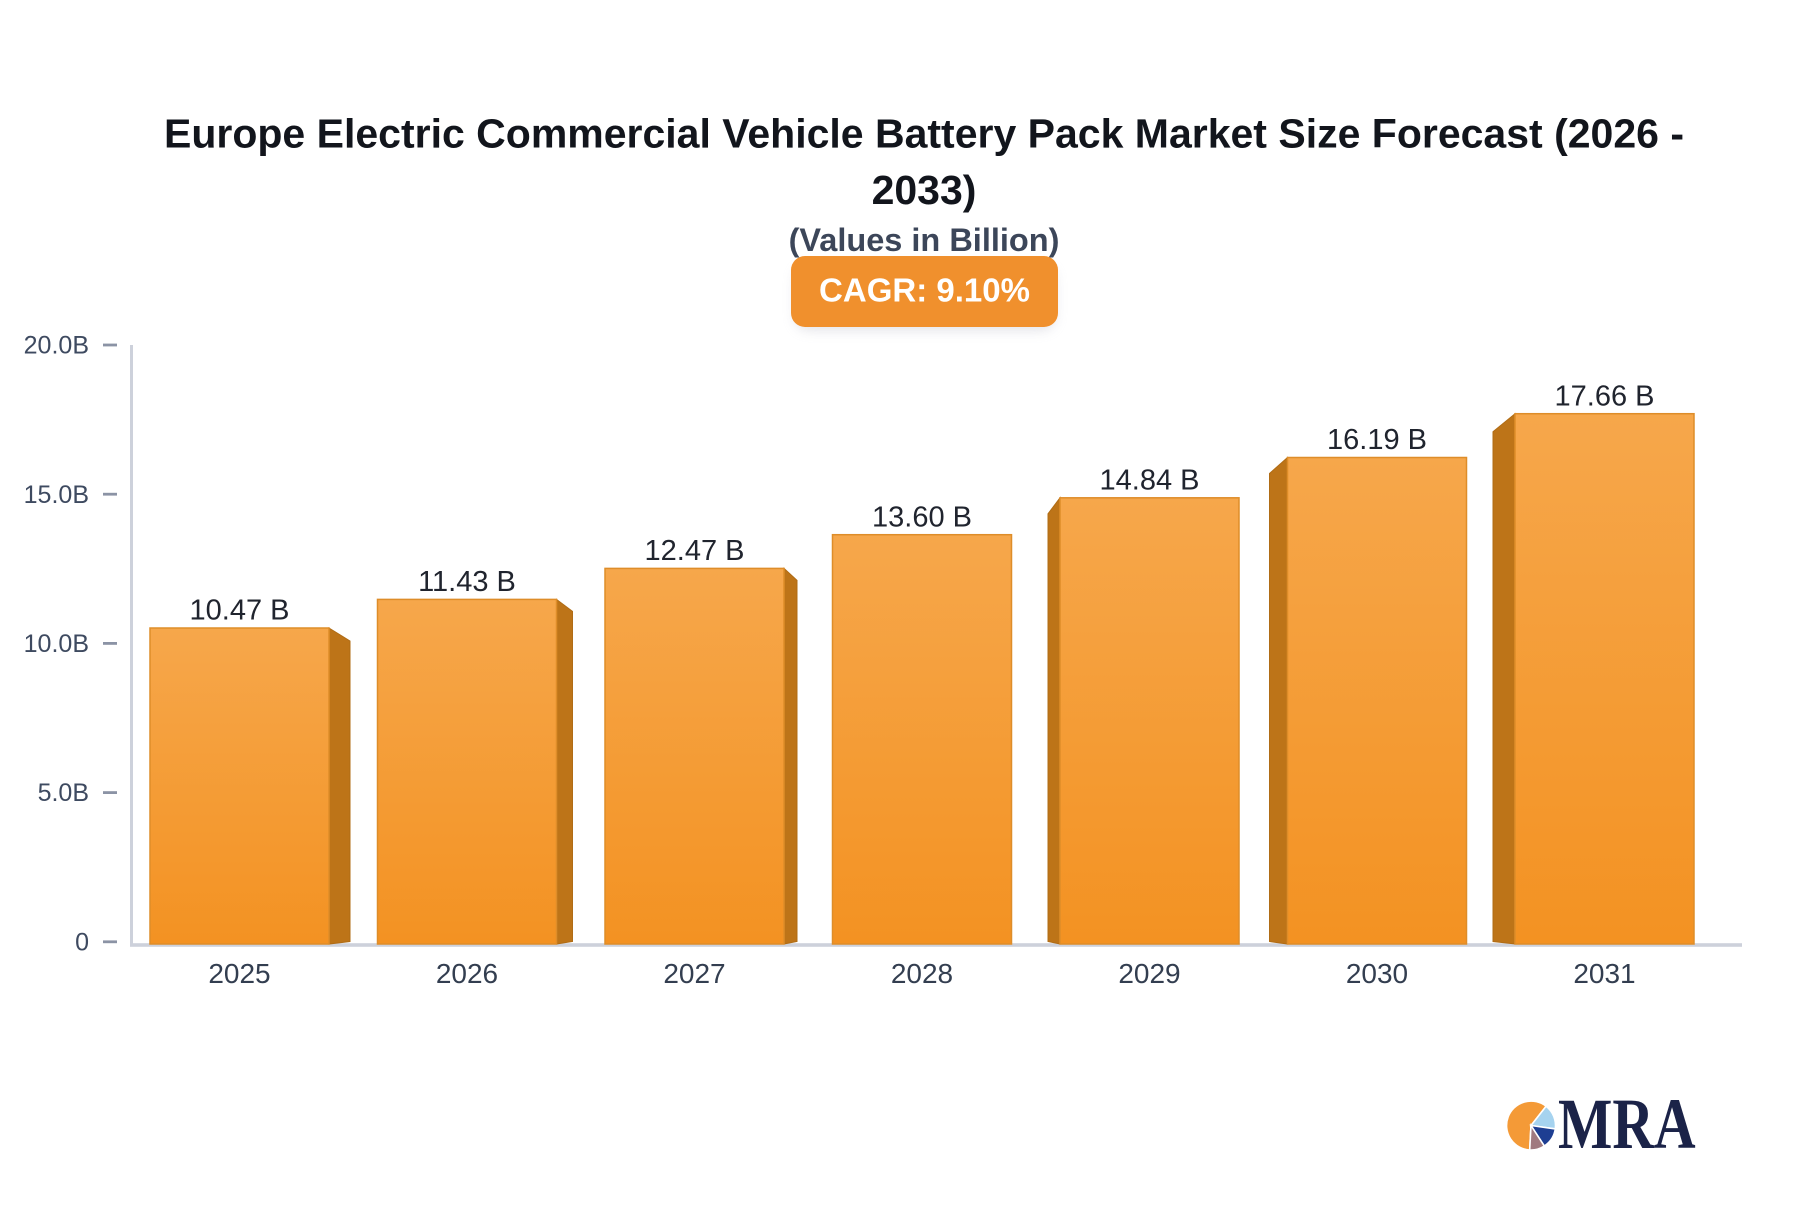 This screenshot has height=1212, width=1800. Describe the element at coordinates (1377, 973) in the screenshot. I see `svg-text: 2030` at that location.